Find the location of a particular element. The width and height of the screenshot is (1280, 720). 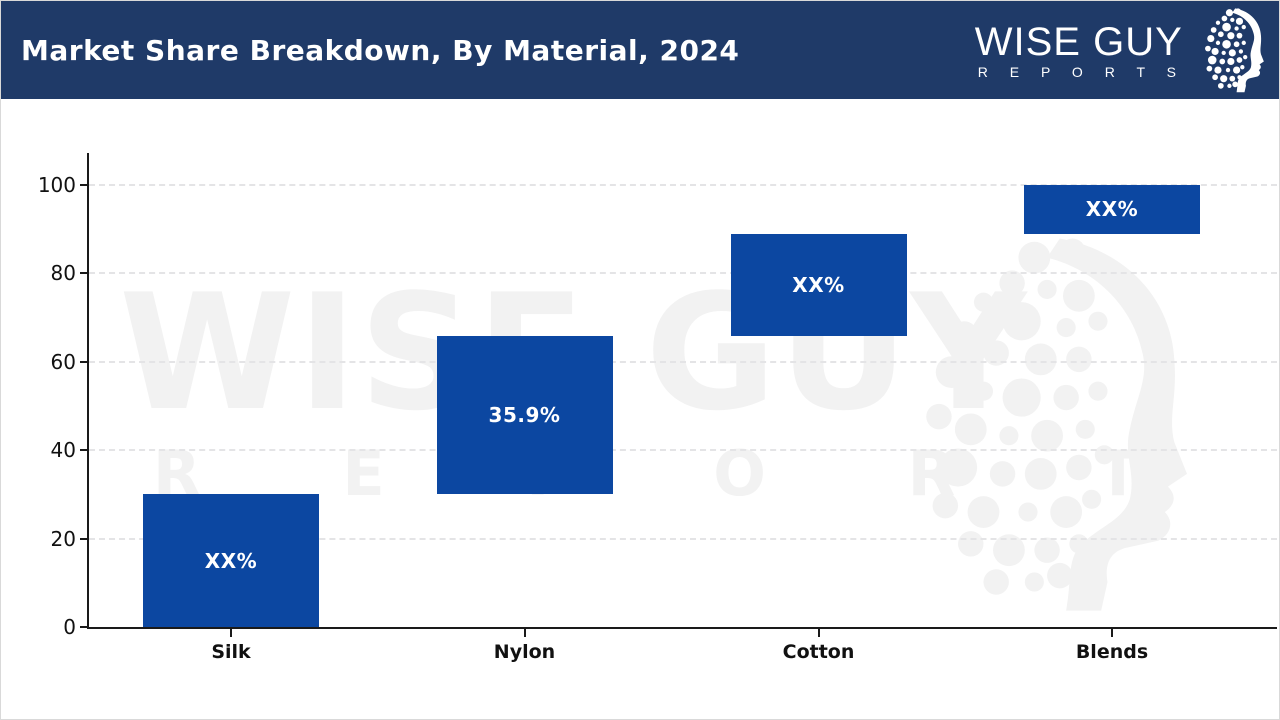

wiseguy-head-icon is located at coordinates (1228, 50).